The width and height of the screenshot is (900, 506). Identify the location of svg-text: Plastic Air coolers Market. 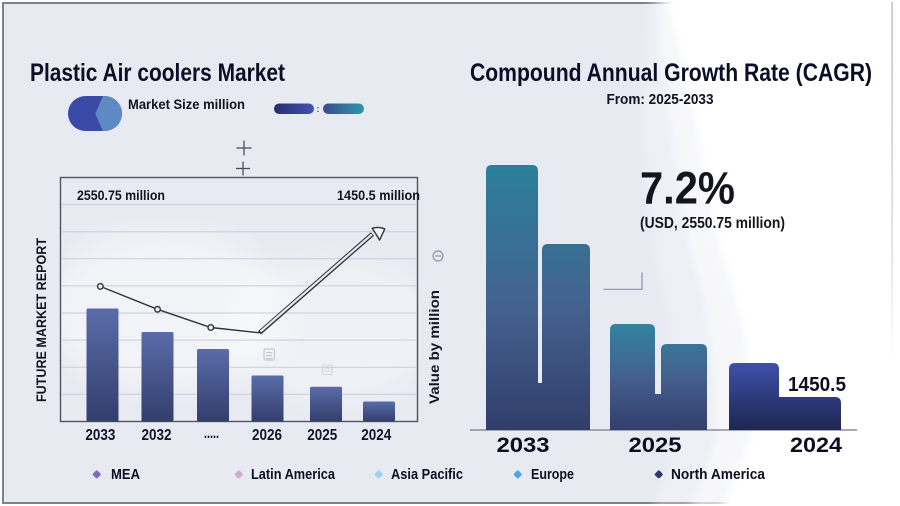
(158, 73).